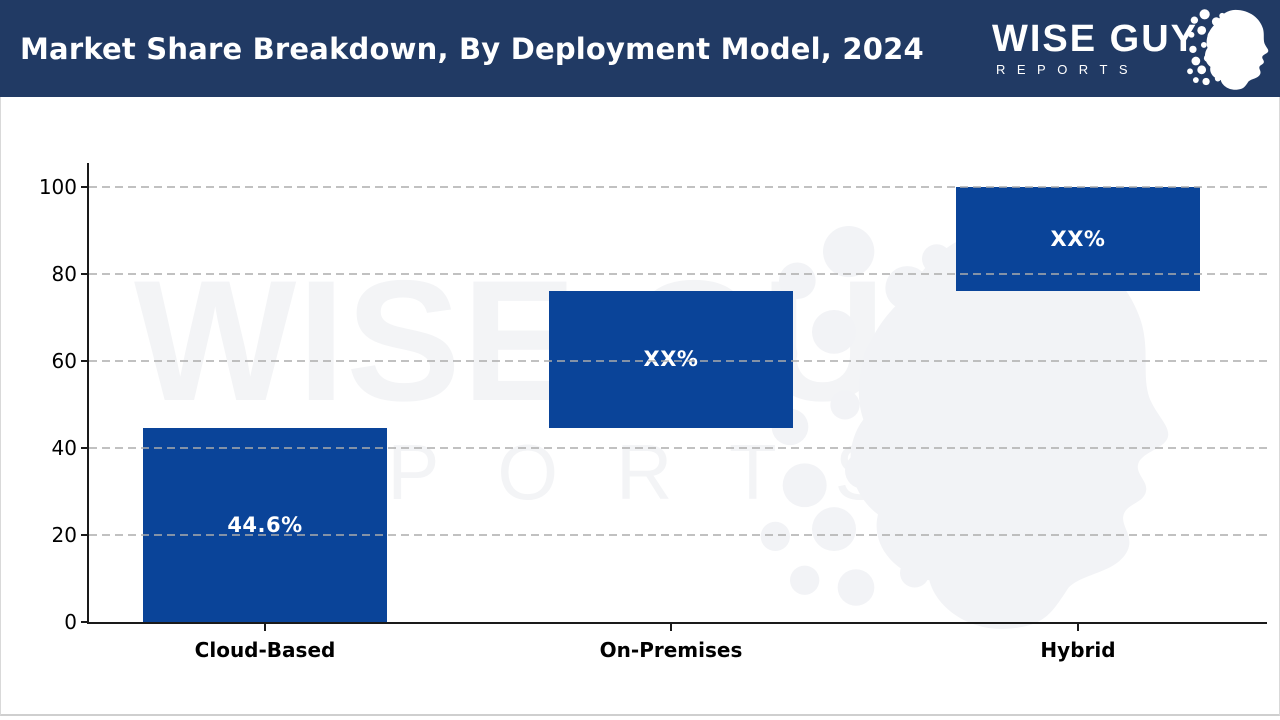 Image resolution: width=1280 pixels, height=720 pixels. I want to click on wise-guy-reports-logo: WISE GUY REPORTS, so click(1132, 49).